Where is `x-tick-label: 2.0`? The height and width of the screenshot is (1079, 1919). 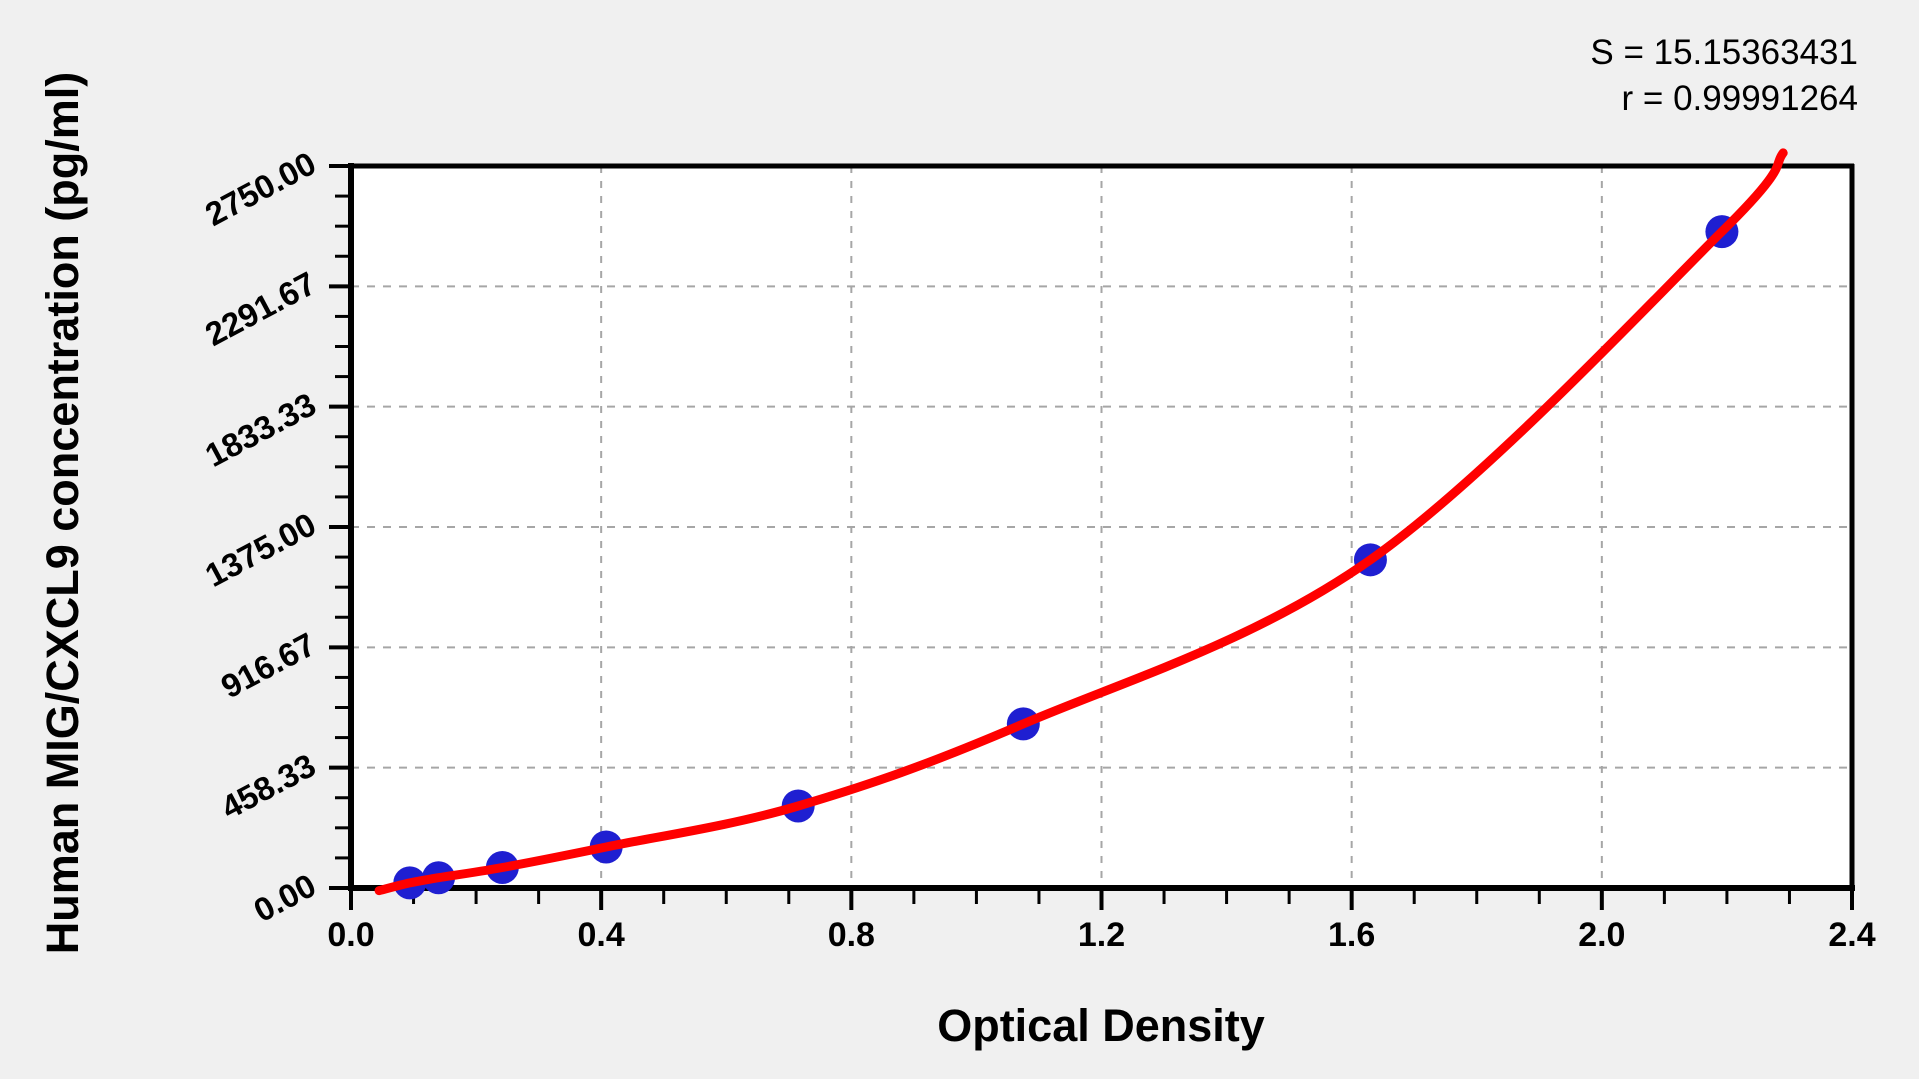
x-tick-label: 2.0 is located at coordinates (1602, 935).